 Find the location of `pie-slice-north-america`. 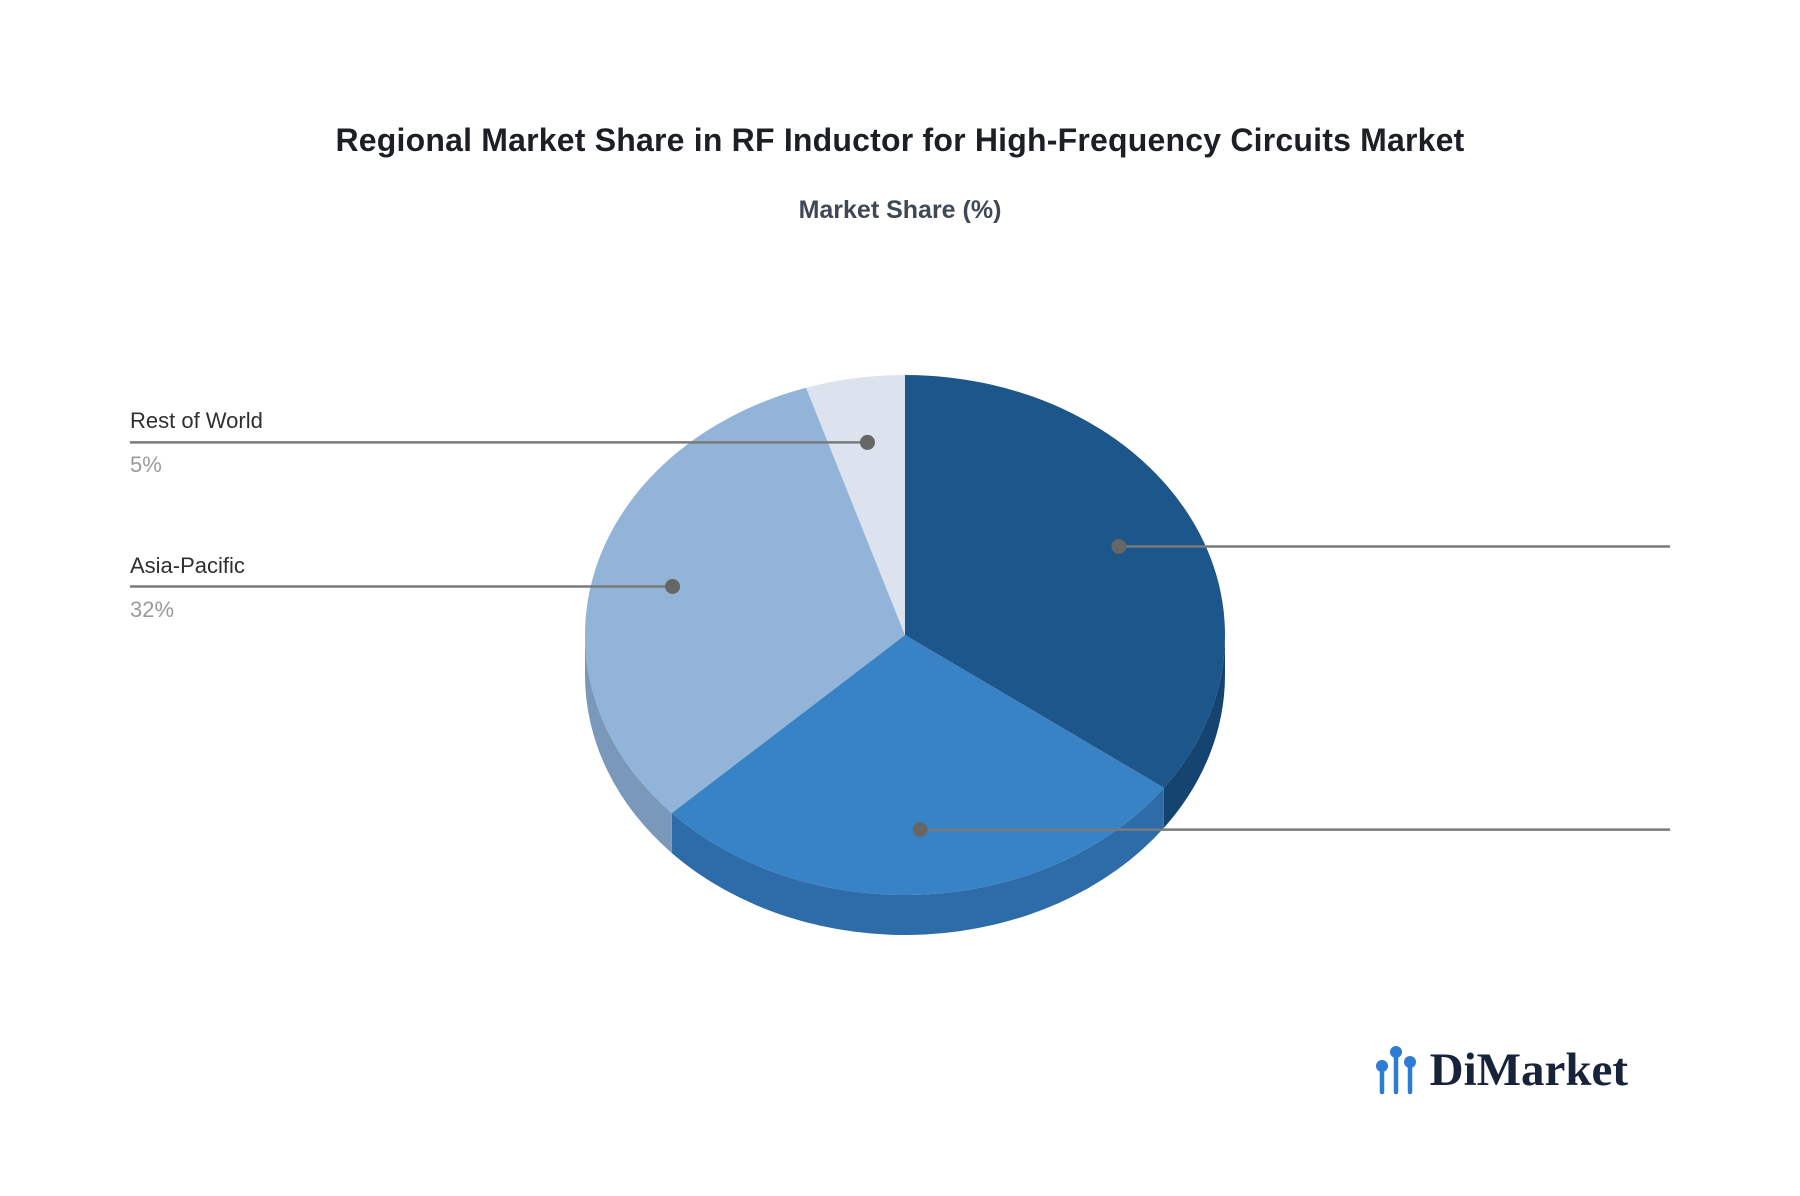

pie-slice-north-america is located at coordinates (1065, 581).